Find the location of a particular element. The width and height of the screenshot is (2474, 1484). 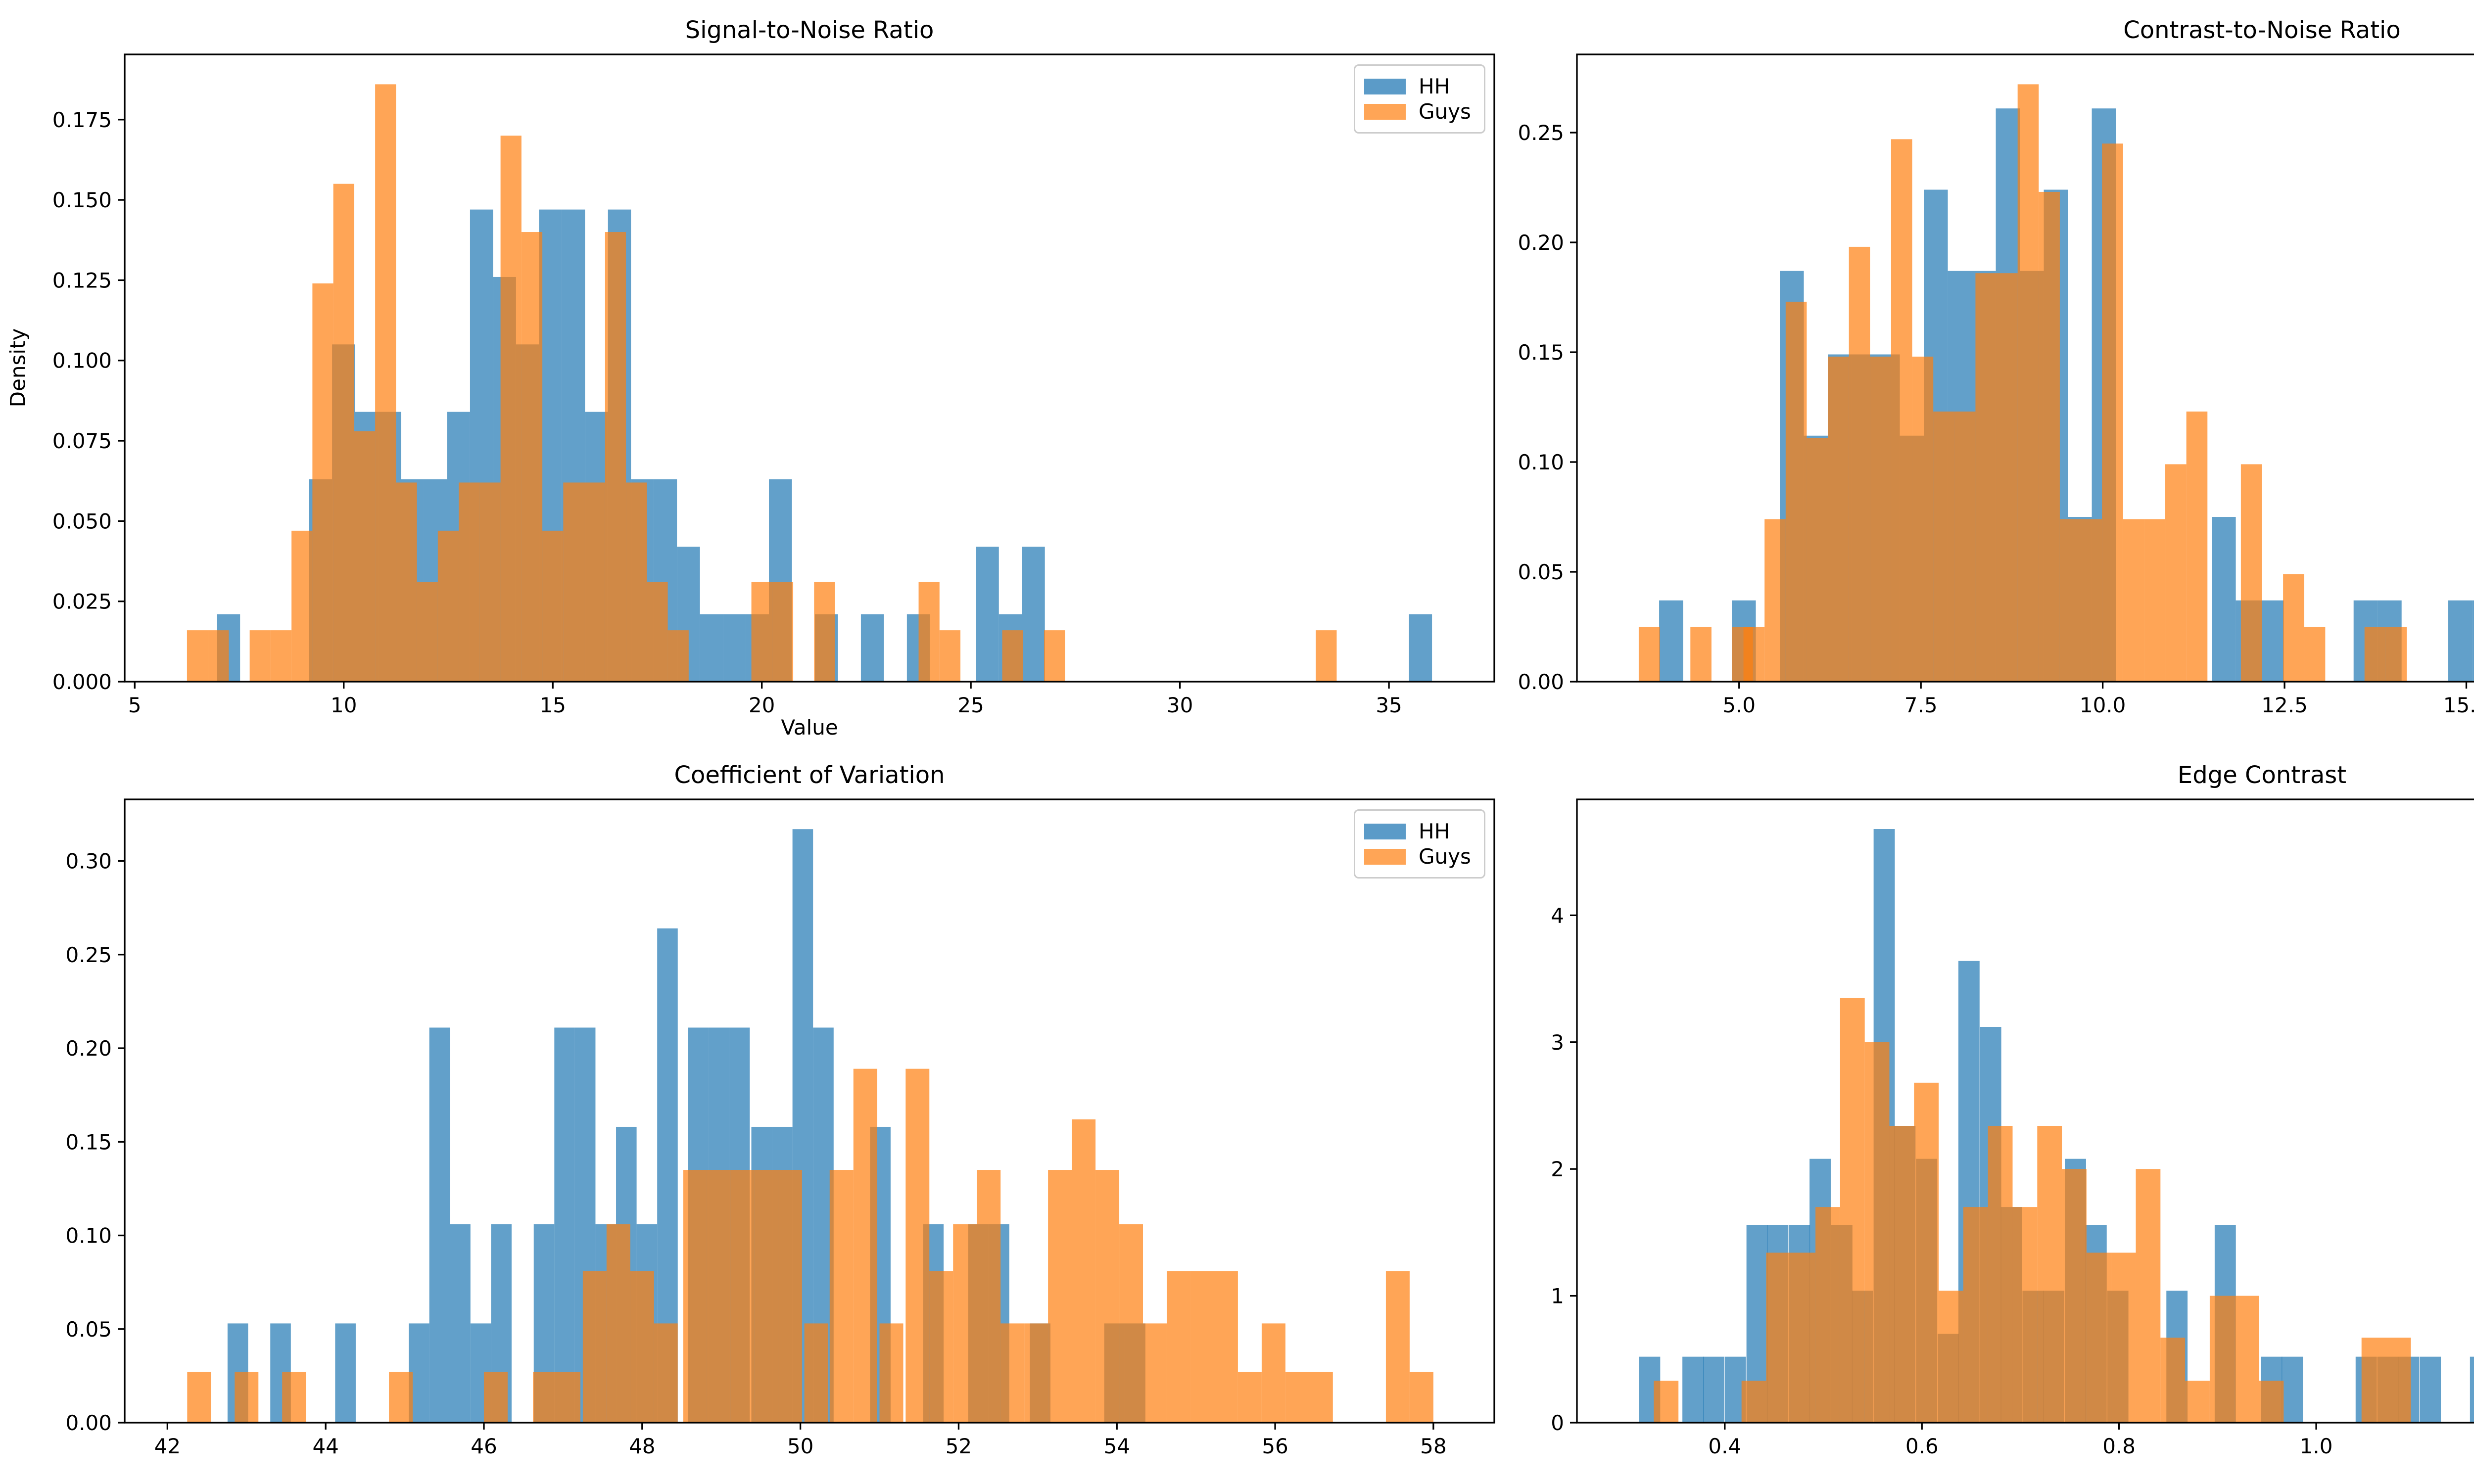

svg-text: 10.0 is located at coordinates (2103, 705).